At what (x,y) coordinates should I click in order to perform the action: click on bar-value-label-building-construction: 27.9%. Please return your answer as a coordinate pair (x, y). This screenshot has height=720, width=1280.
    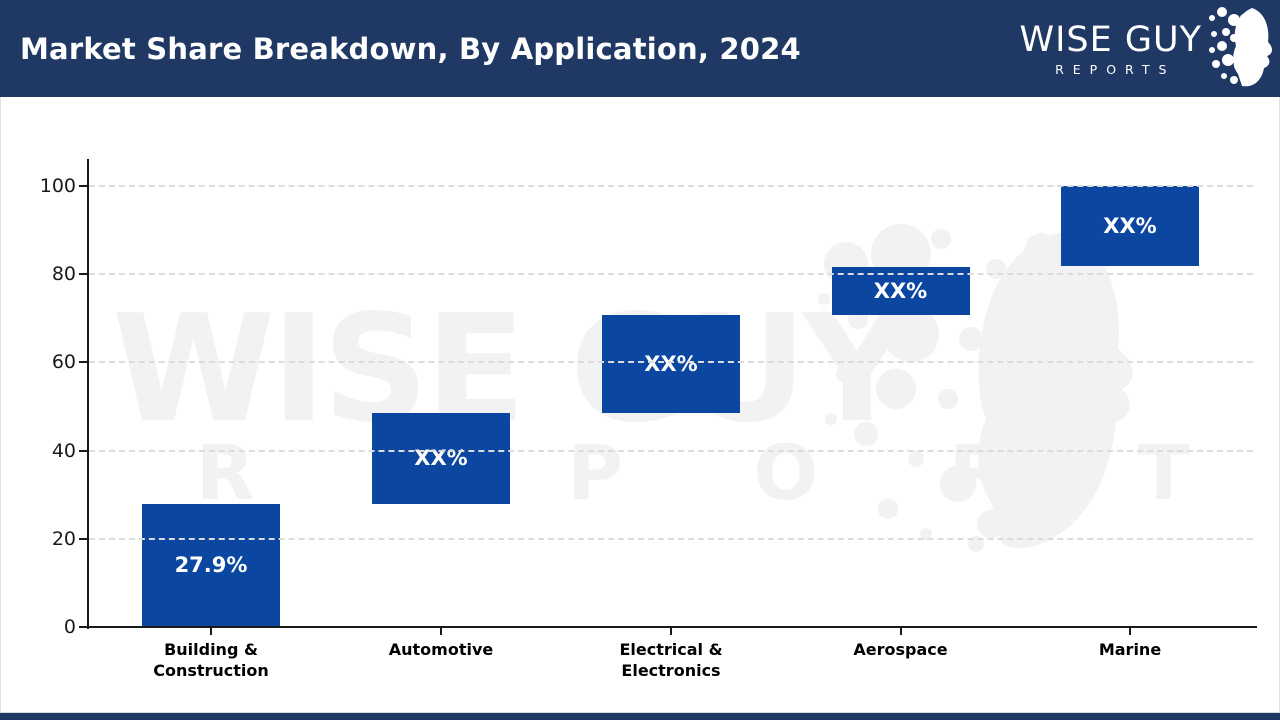
    Looking at the image, I should click on (211, 565).